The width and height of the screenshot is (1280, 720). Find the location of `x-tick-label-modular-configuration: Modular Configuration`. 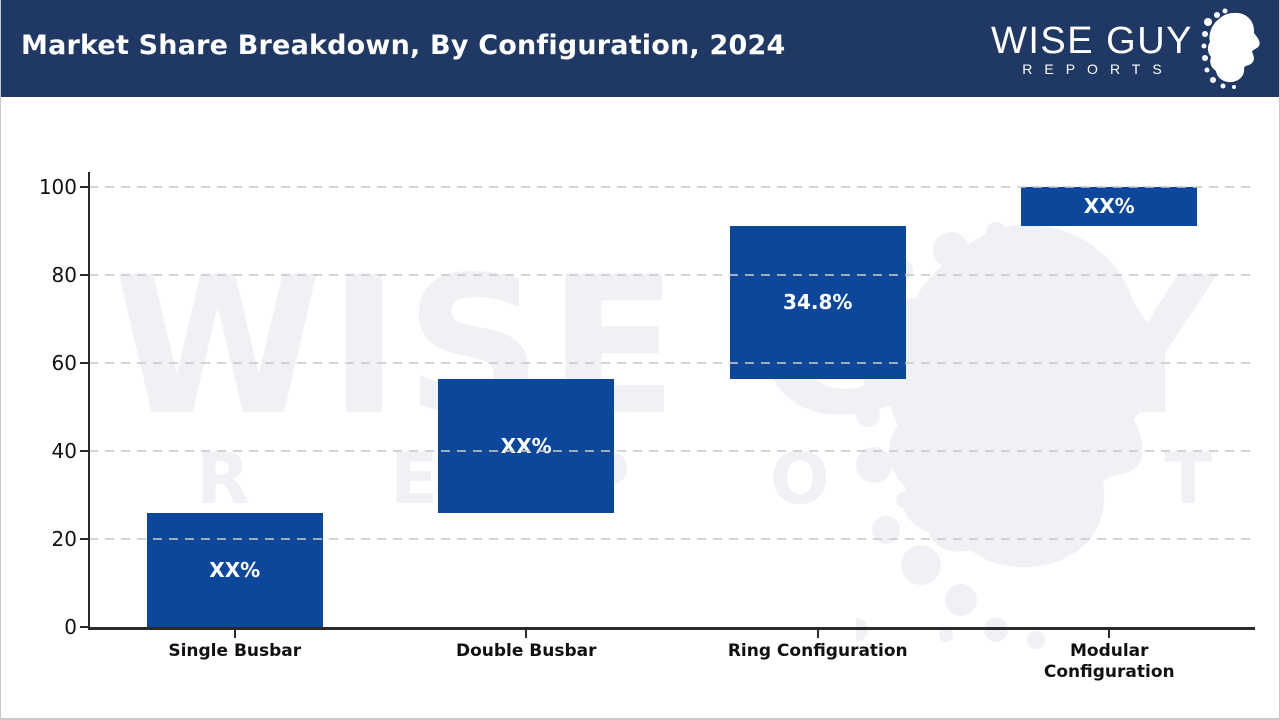

x-tick-label-modular-configuration: Modular Configuration is located at coordinates (1109, 661).